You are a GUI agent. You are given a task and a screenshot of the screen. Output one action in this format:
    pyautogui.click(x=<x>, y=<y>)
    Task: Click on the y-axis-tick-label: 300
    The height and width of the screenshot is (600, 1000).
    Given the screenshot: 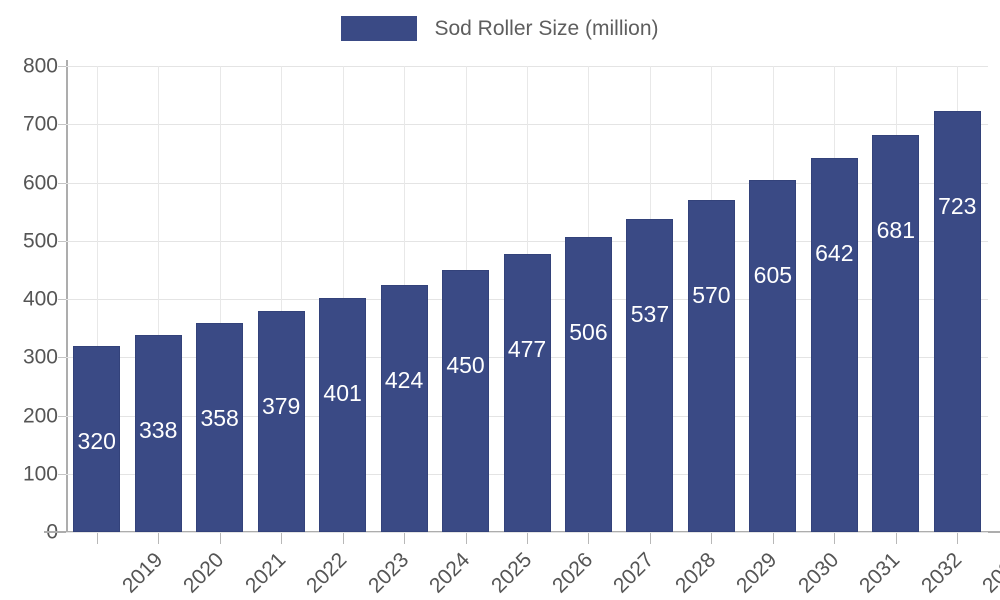 What is the action you would take?
    pyautogui.click(x=40, y=357)
    